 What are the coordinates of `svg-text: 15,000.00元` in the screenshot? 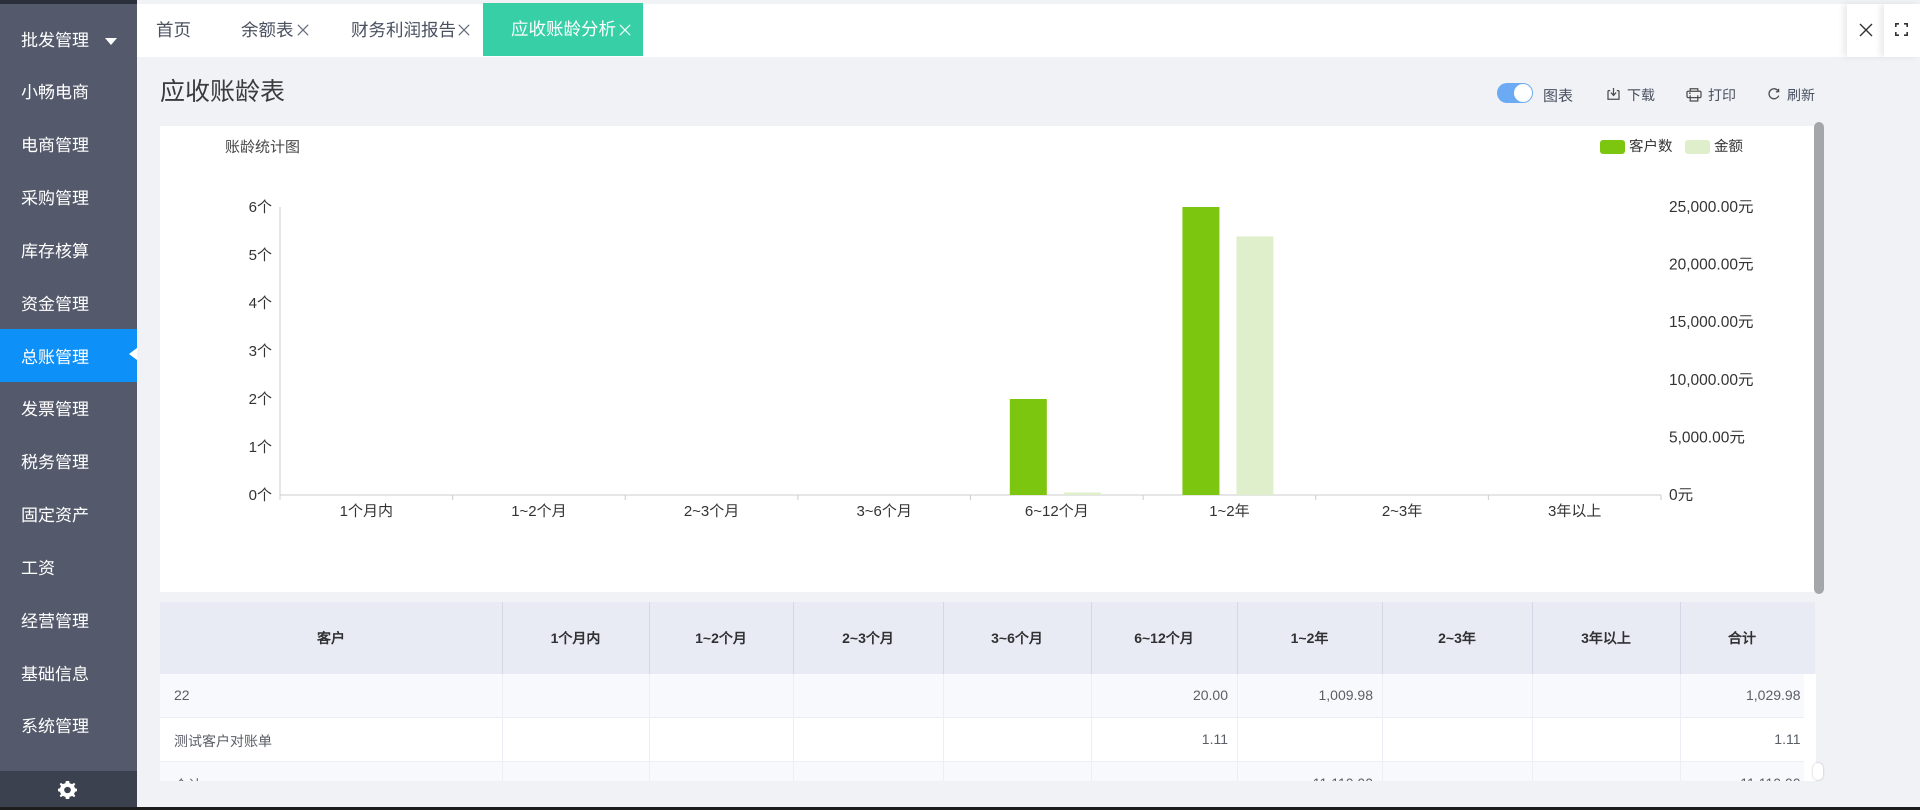 It's located at (1711, 322).